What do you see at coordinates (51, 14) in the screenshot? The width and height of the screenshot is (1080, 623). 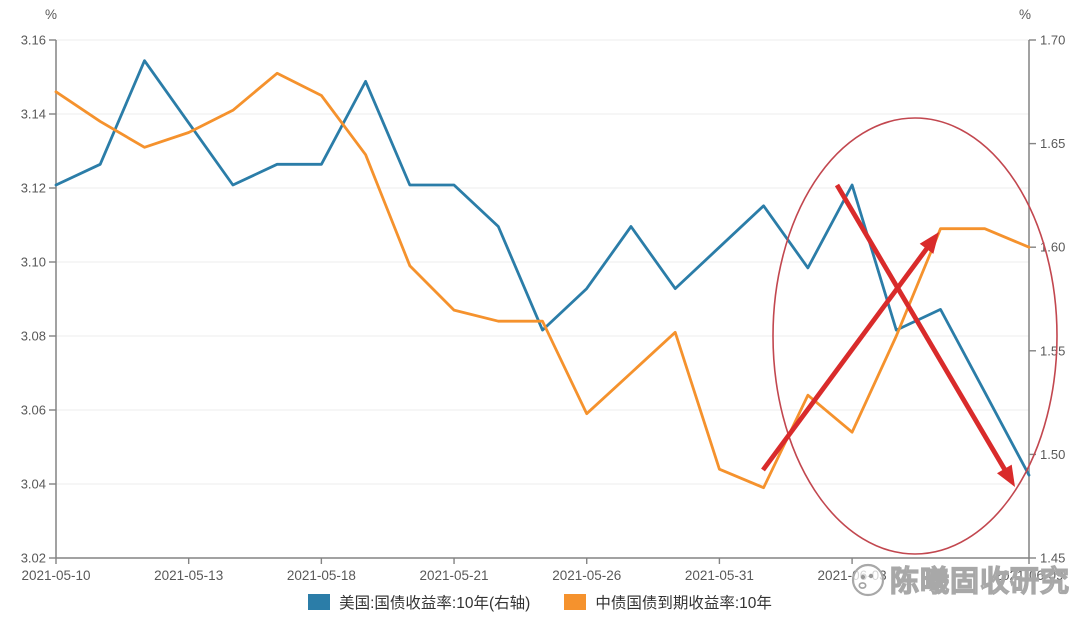 I see `left-axis-unit-label: %` at bounding box center [51, 14].